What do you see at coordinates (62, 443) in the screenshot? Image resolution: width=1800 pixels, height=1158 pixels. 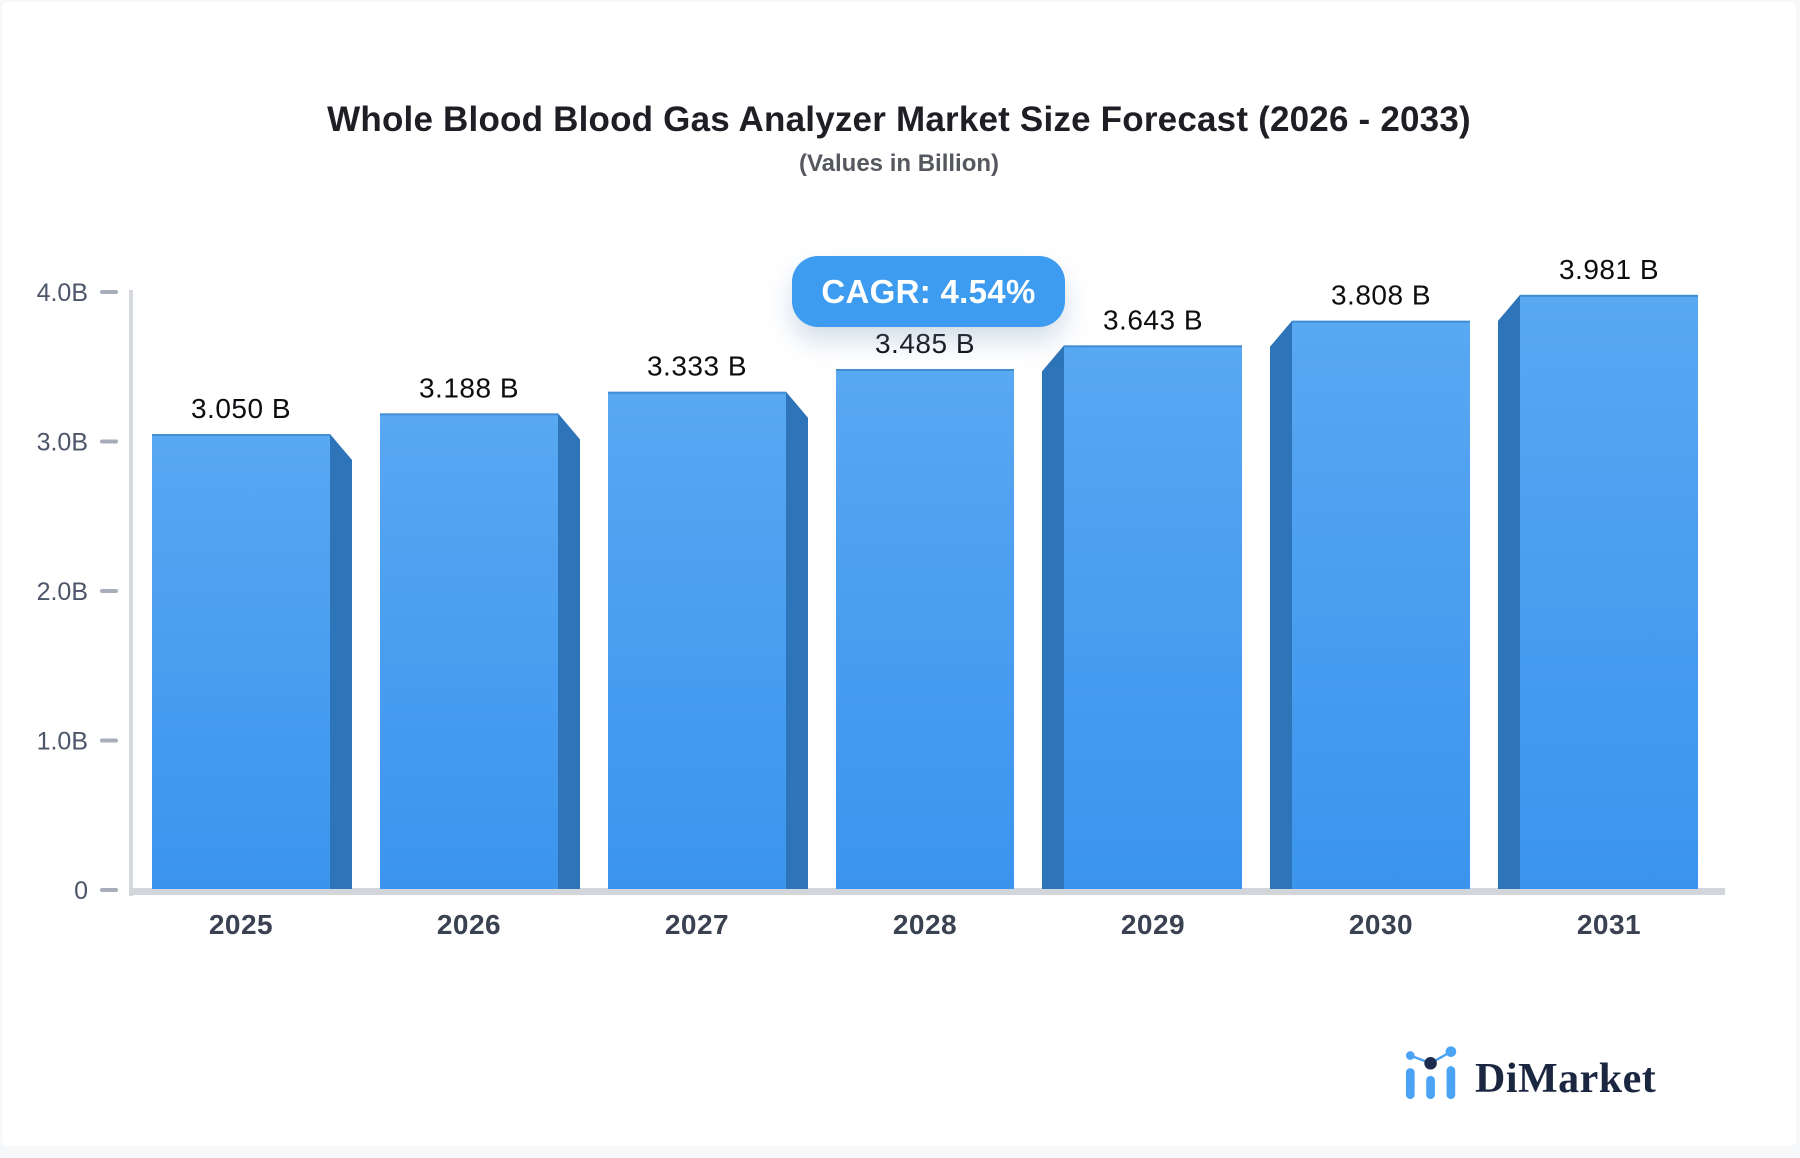 I see `y-axis-label: 3.0B` at bounding box center [62, 443].